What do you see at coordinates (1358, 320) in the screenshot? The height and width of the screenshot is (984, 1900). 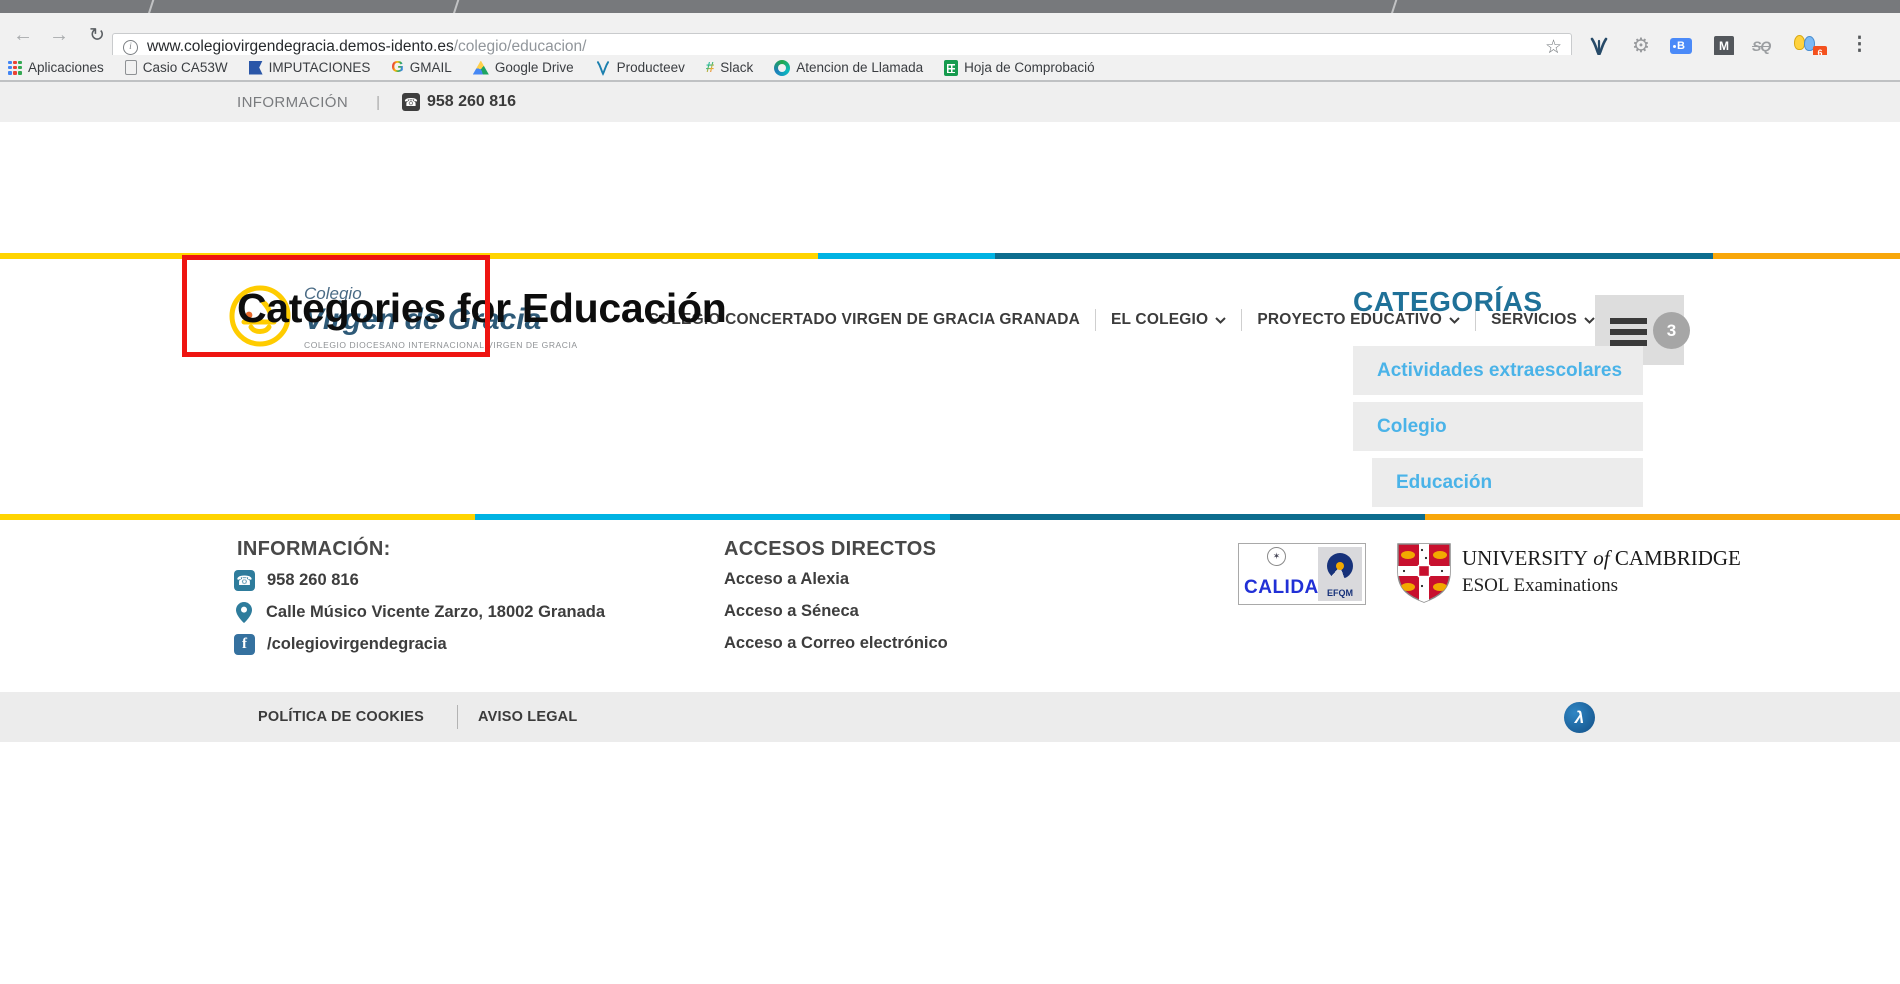 I see `nav-item-proyecto-educativo: PROYECTO EDUCATIVO` at bounding box center [1358, 320].